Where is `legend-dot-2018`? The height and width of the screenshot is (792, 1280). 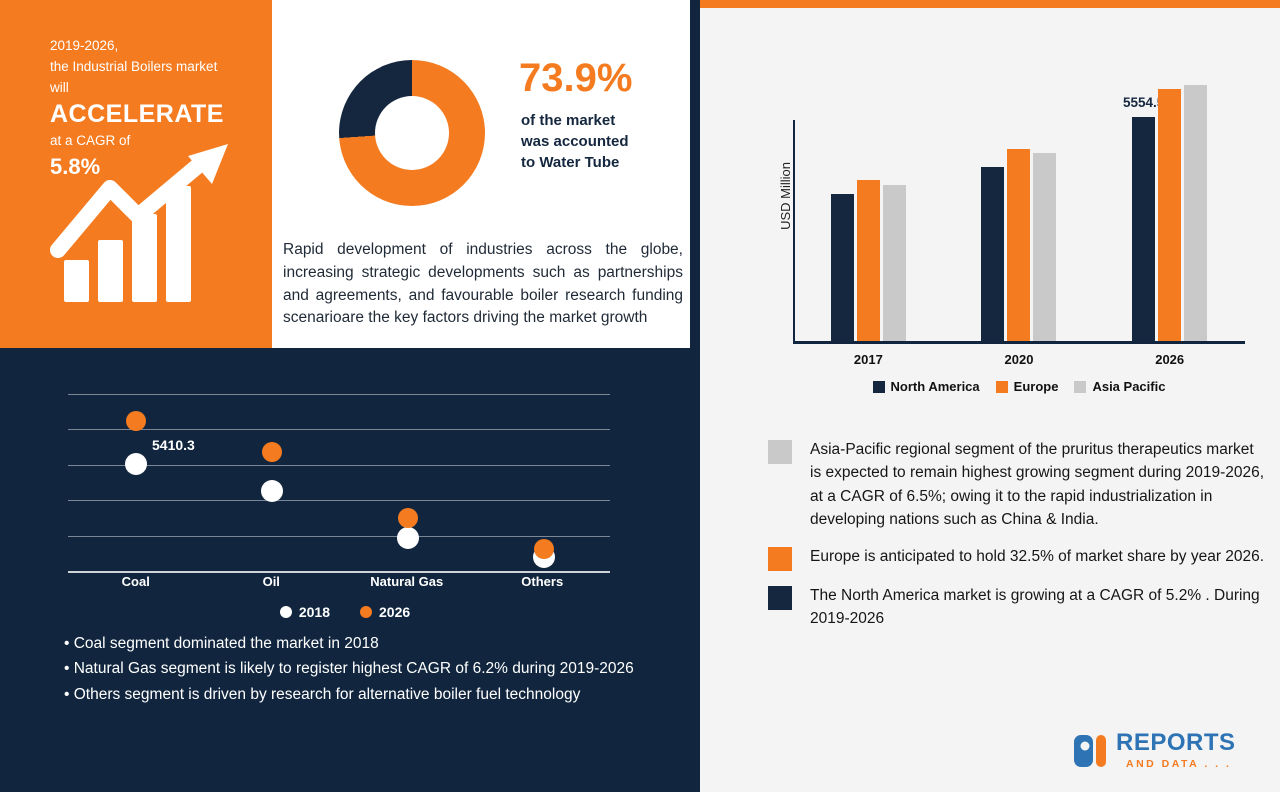 legend-dot-2018 is located at coordinates (285, 612).